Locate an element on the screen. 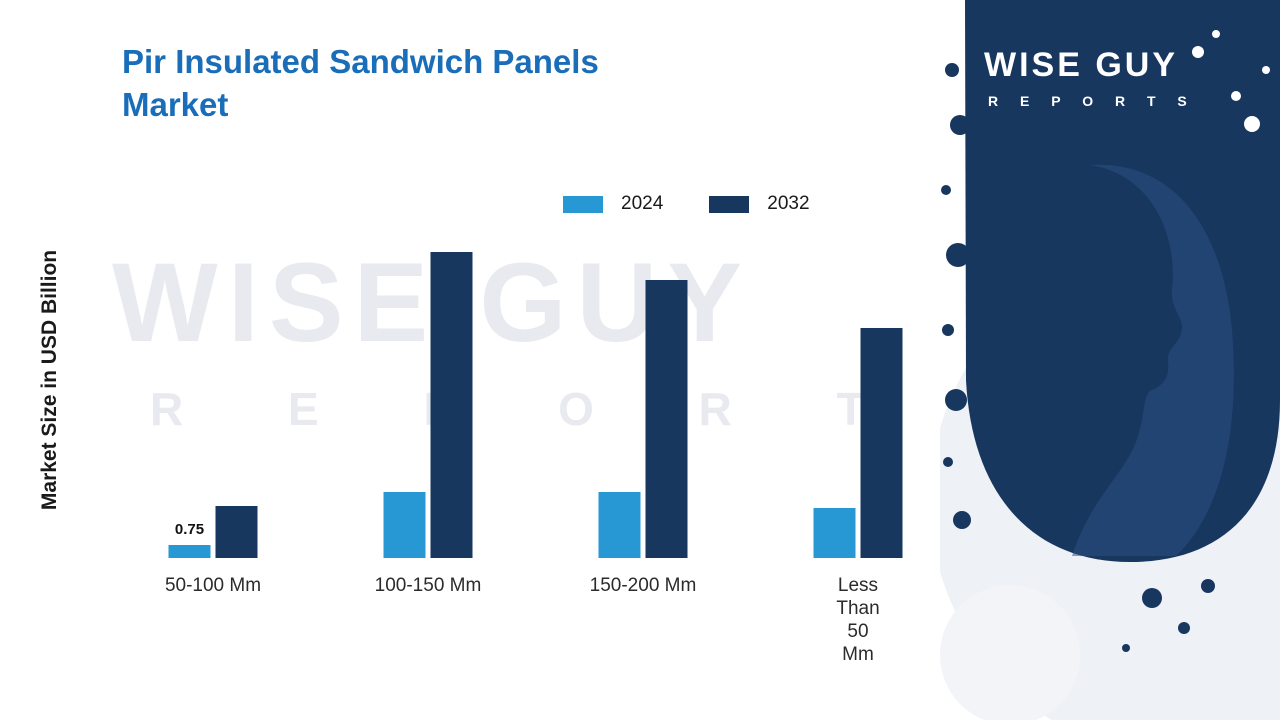  brand-reports-text: R E P O R T S is located at coordinates (1092, 101).